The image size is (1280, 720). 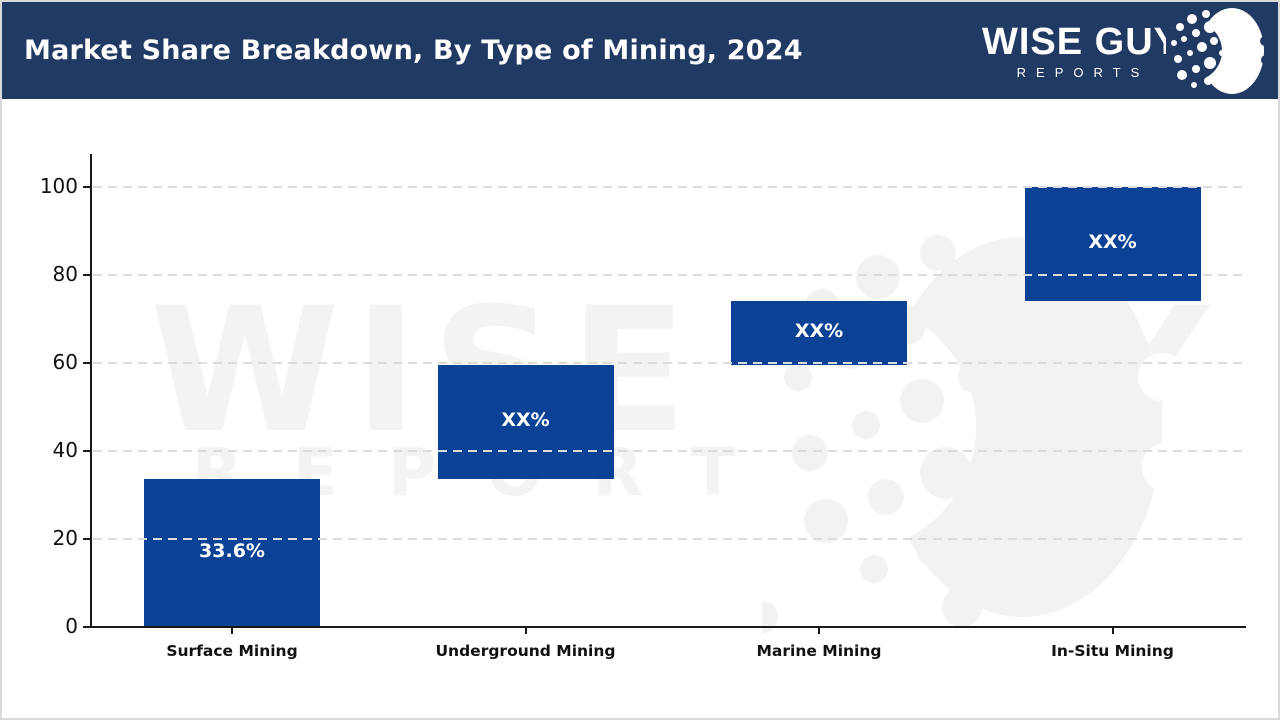 I want to click on bar-in-situ-mining, so click(x=1112, y=244).